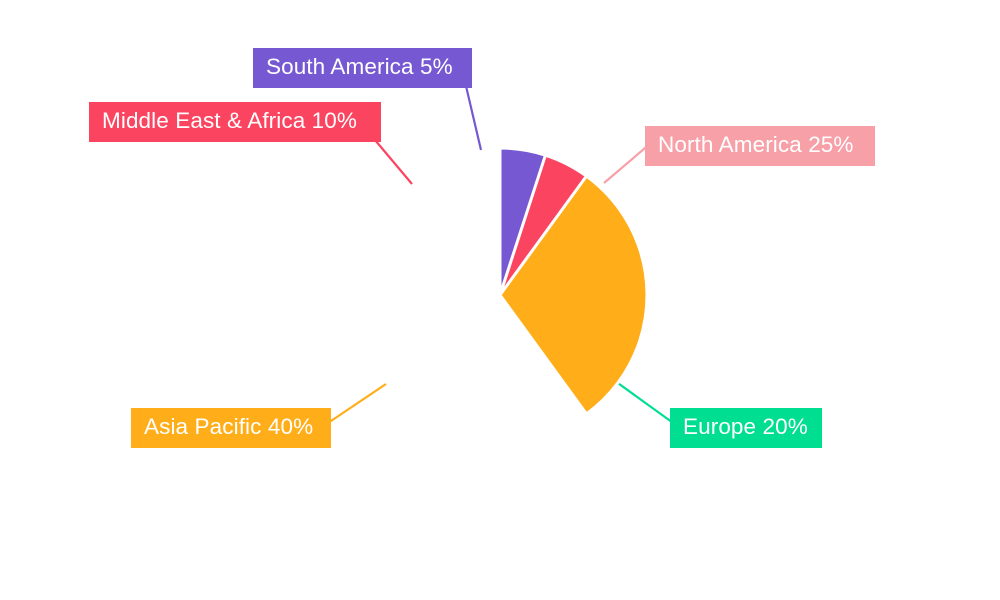 This screenshot has width=1000, height=600. Describe the element at coordinates (393, 162) in the screenshot. I see `leader-line-middle-east-africa` at that location.